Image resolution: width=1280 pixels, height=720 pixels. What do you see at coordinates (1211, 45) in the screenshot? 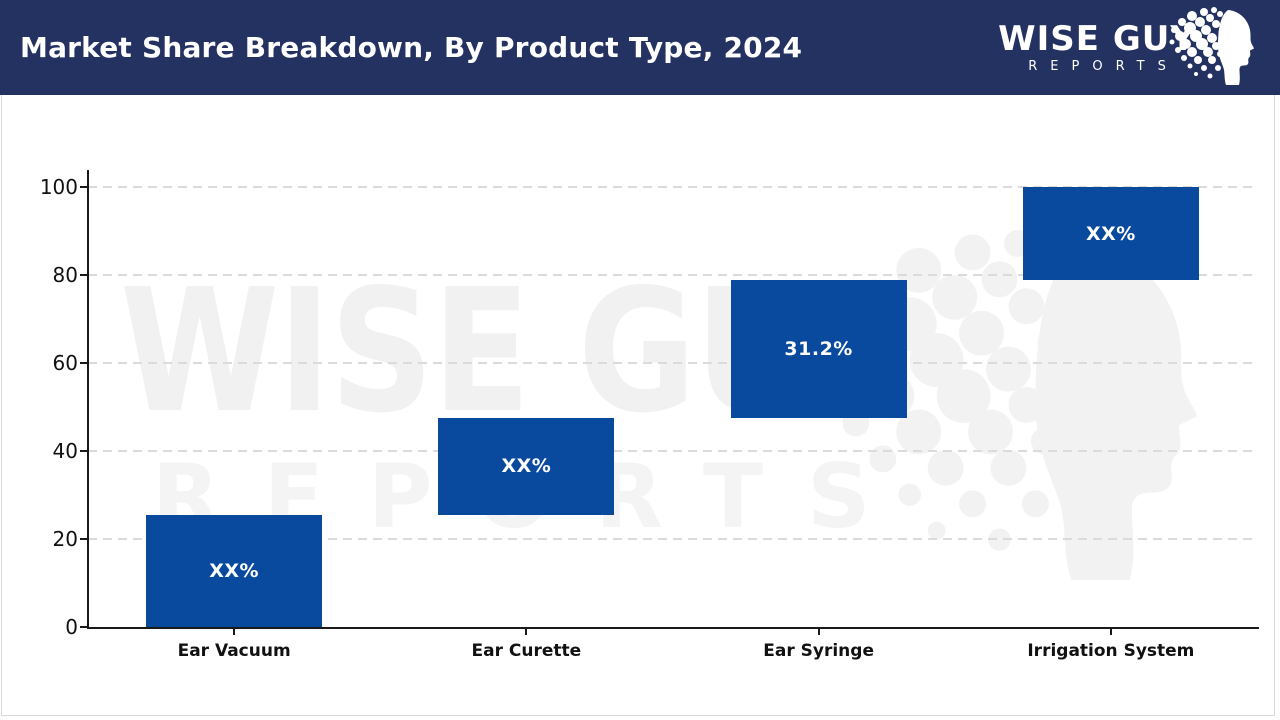
I see `head-profile-dots-icon` at bounding box center [1211, 45].